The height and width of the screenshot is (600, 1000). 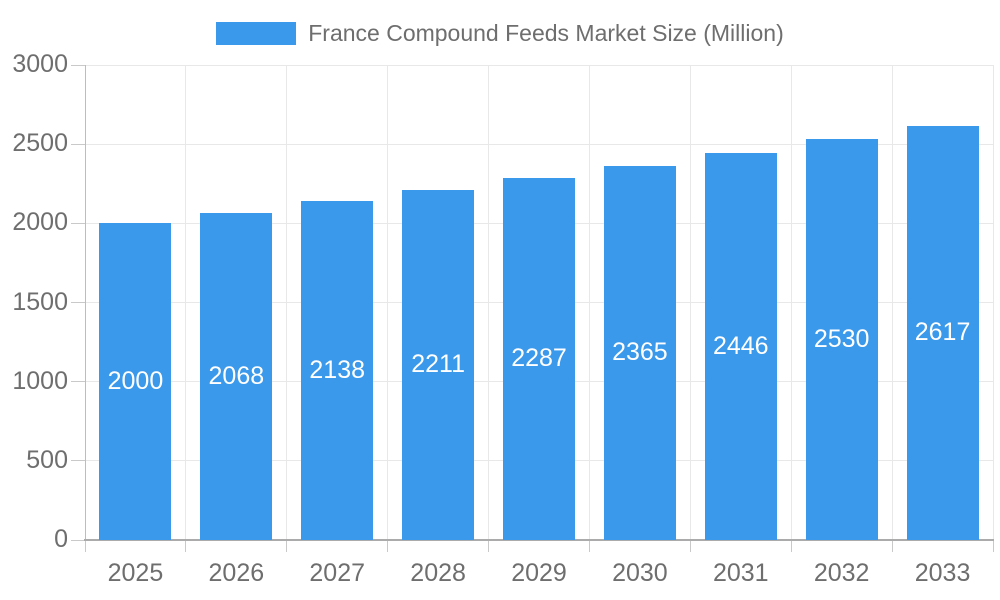 I want to click on y-axis-label: 0, so click(x=61, y=538).